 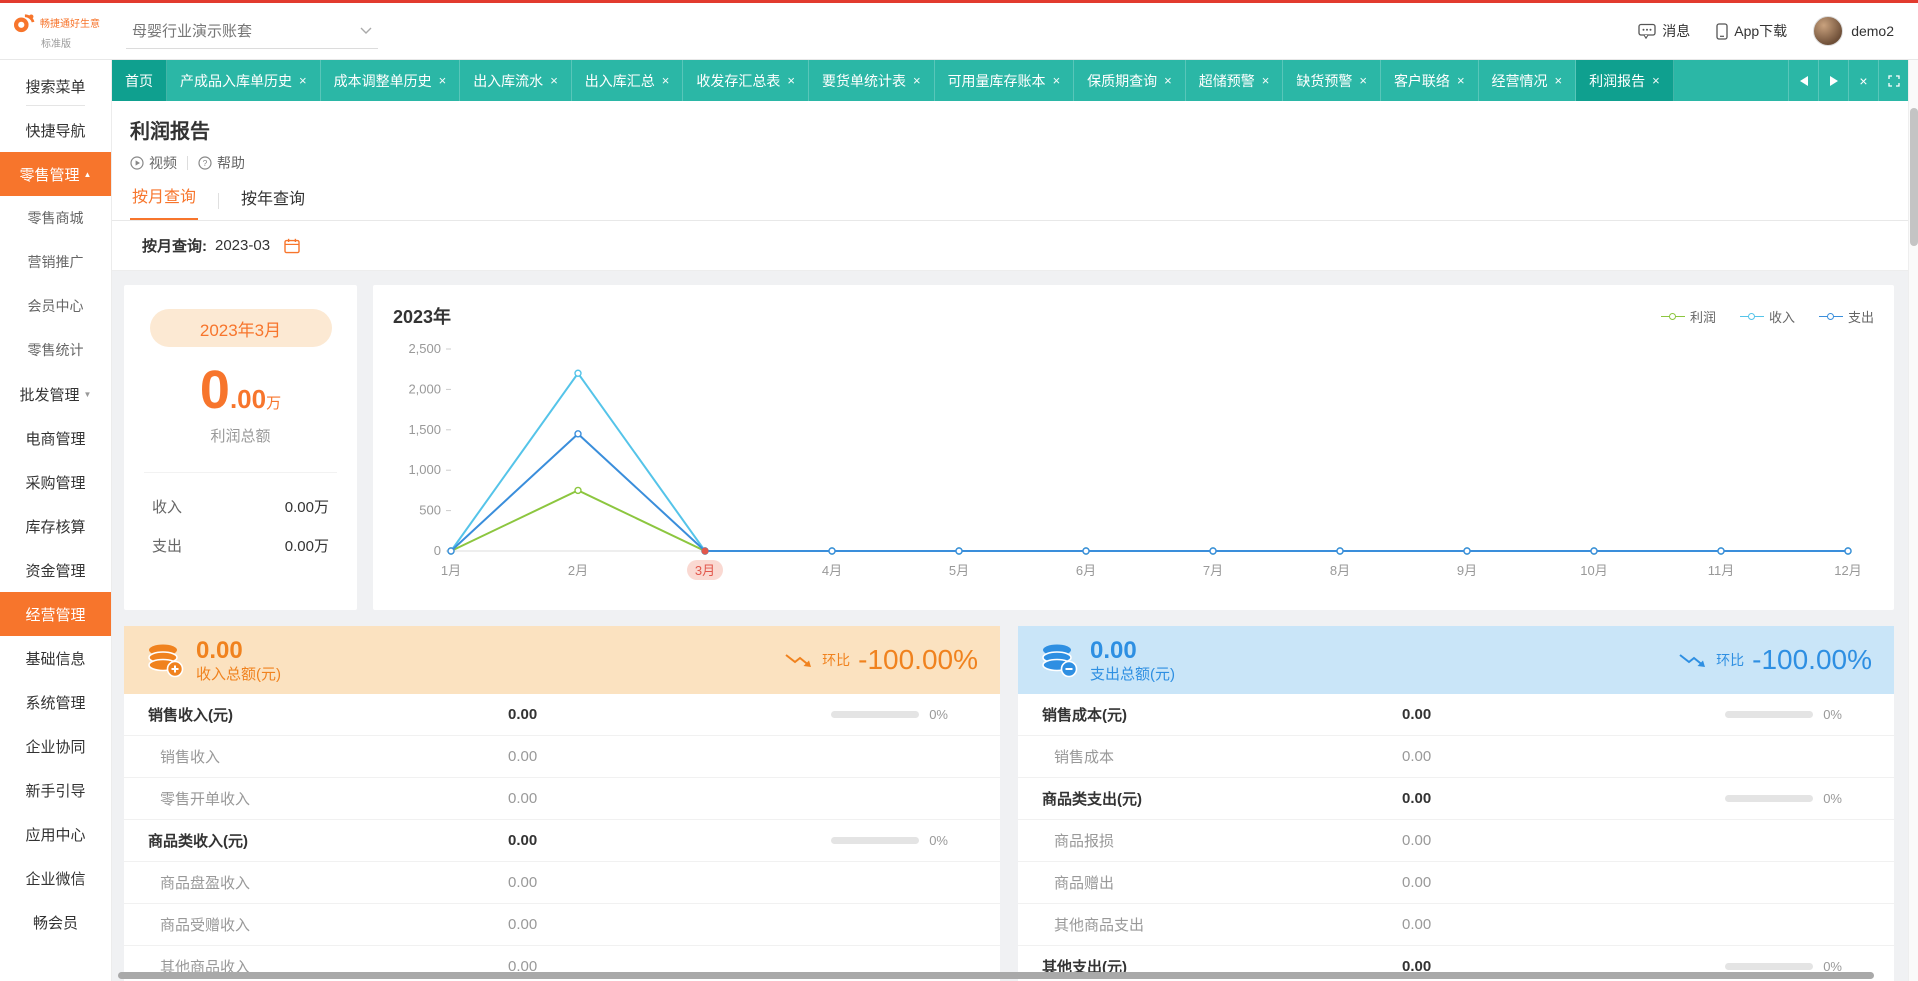 I want to click on tab-要货单统计表: 要货单统计表 ×, so click(x=872, y=80).